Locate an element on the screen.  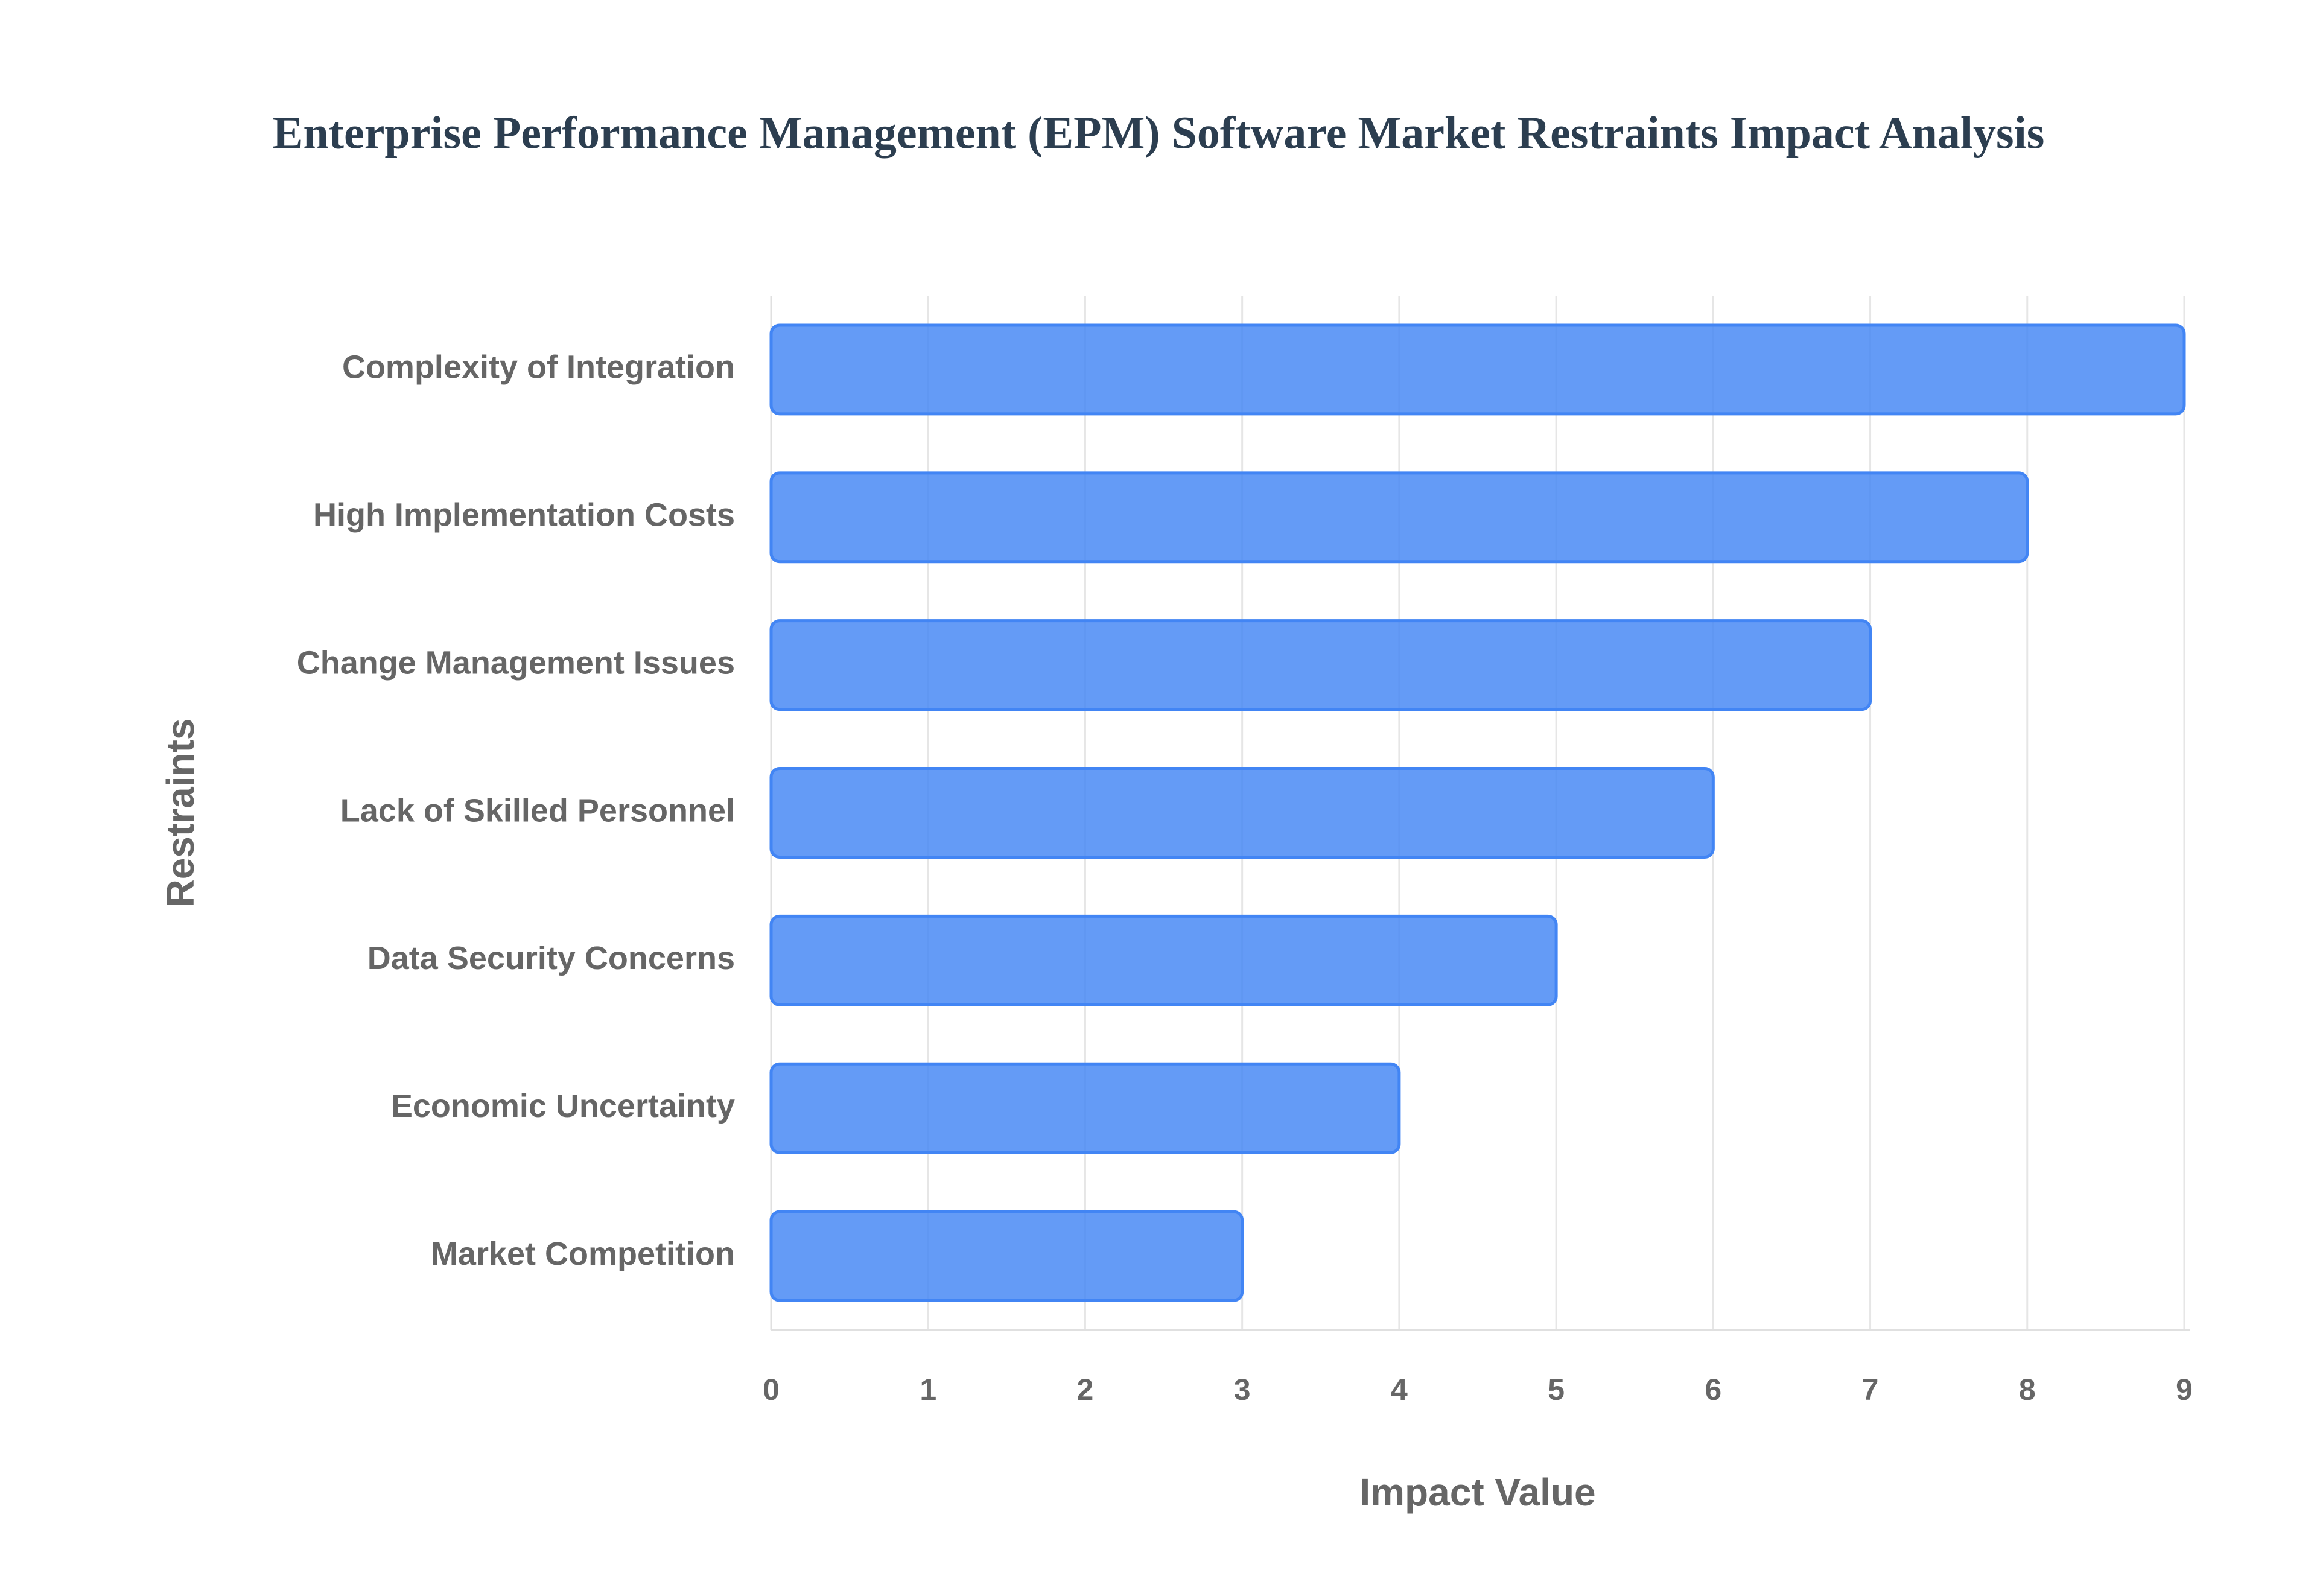
y-tick-label: Market Competition is located at coordinates (583, 1254).